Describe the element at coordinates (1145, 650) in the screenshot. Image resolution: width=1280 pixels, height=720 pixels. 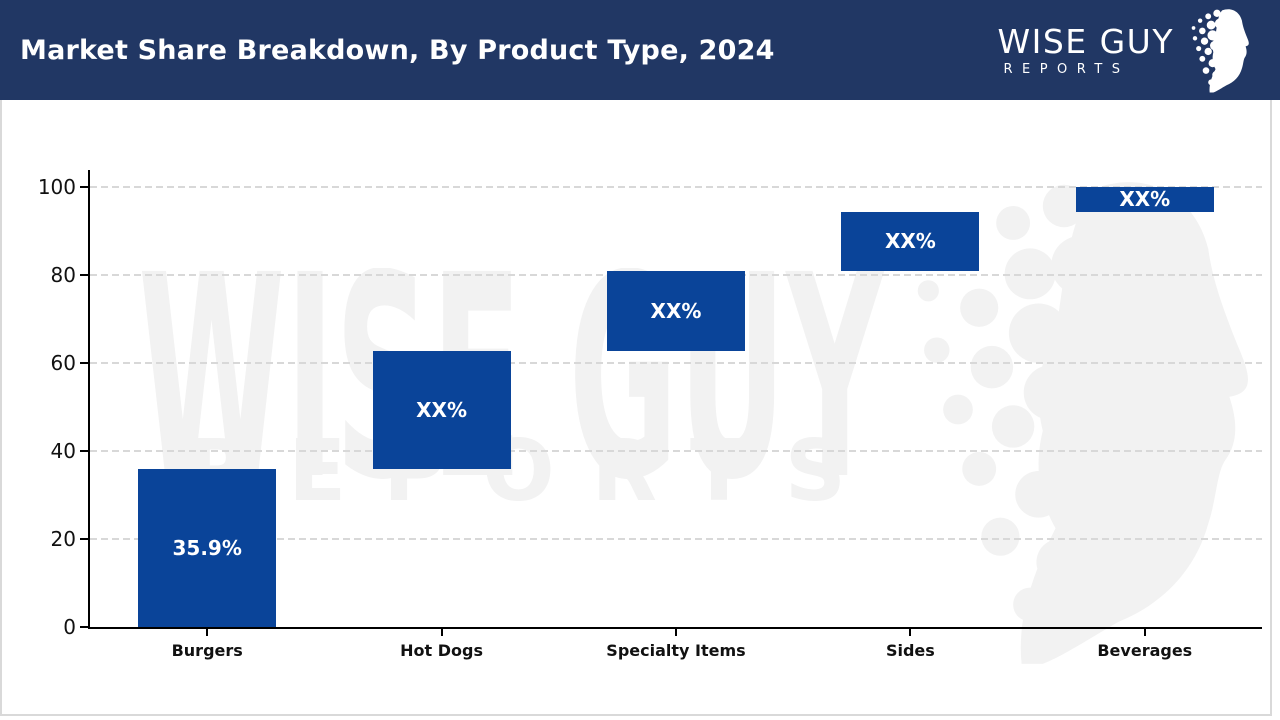
I see `x-category-label: Beverages` at that location.